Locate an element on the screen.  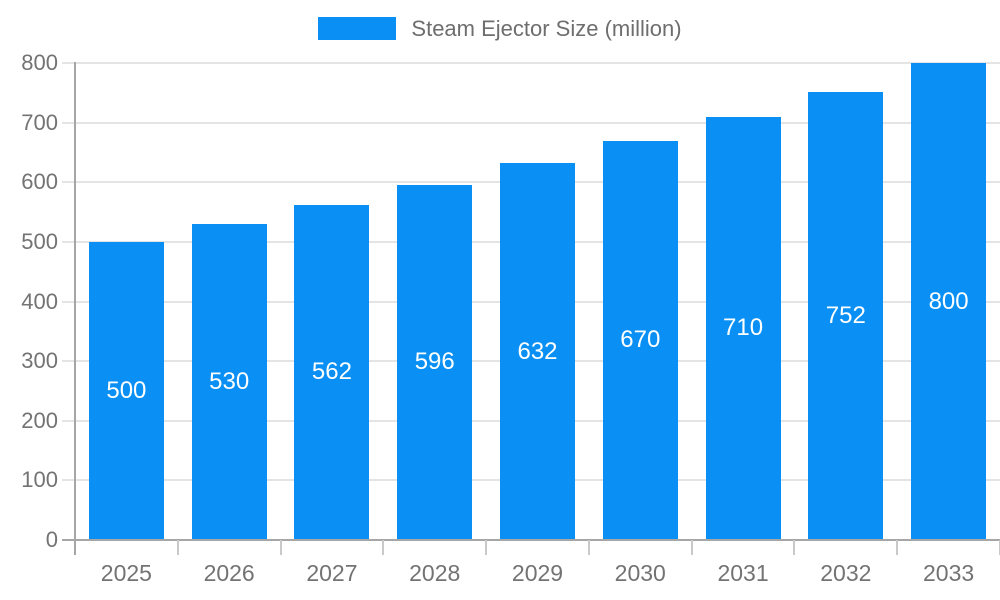
bar: 800 is located at coordinates (949, 301).